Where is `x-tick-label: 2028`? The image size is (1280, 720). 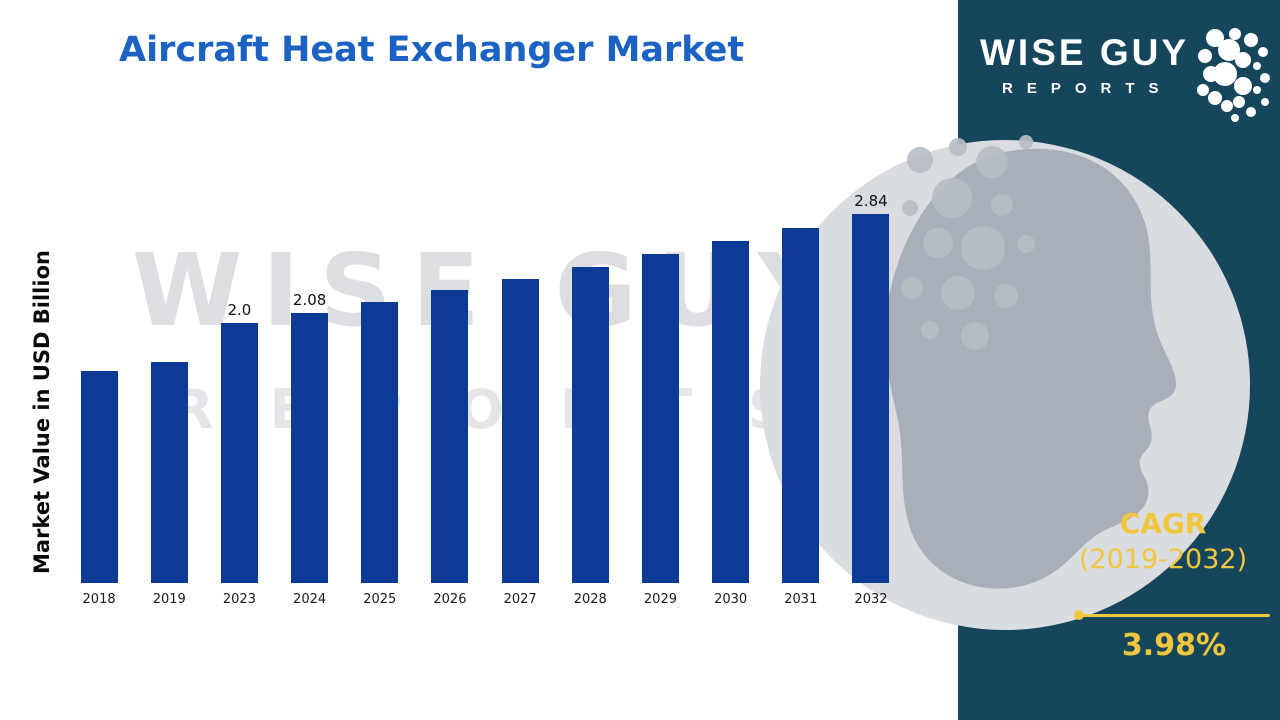 x-tick-label: 2028 is located at coordinates (590, 599).